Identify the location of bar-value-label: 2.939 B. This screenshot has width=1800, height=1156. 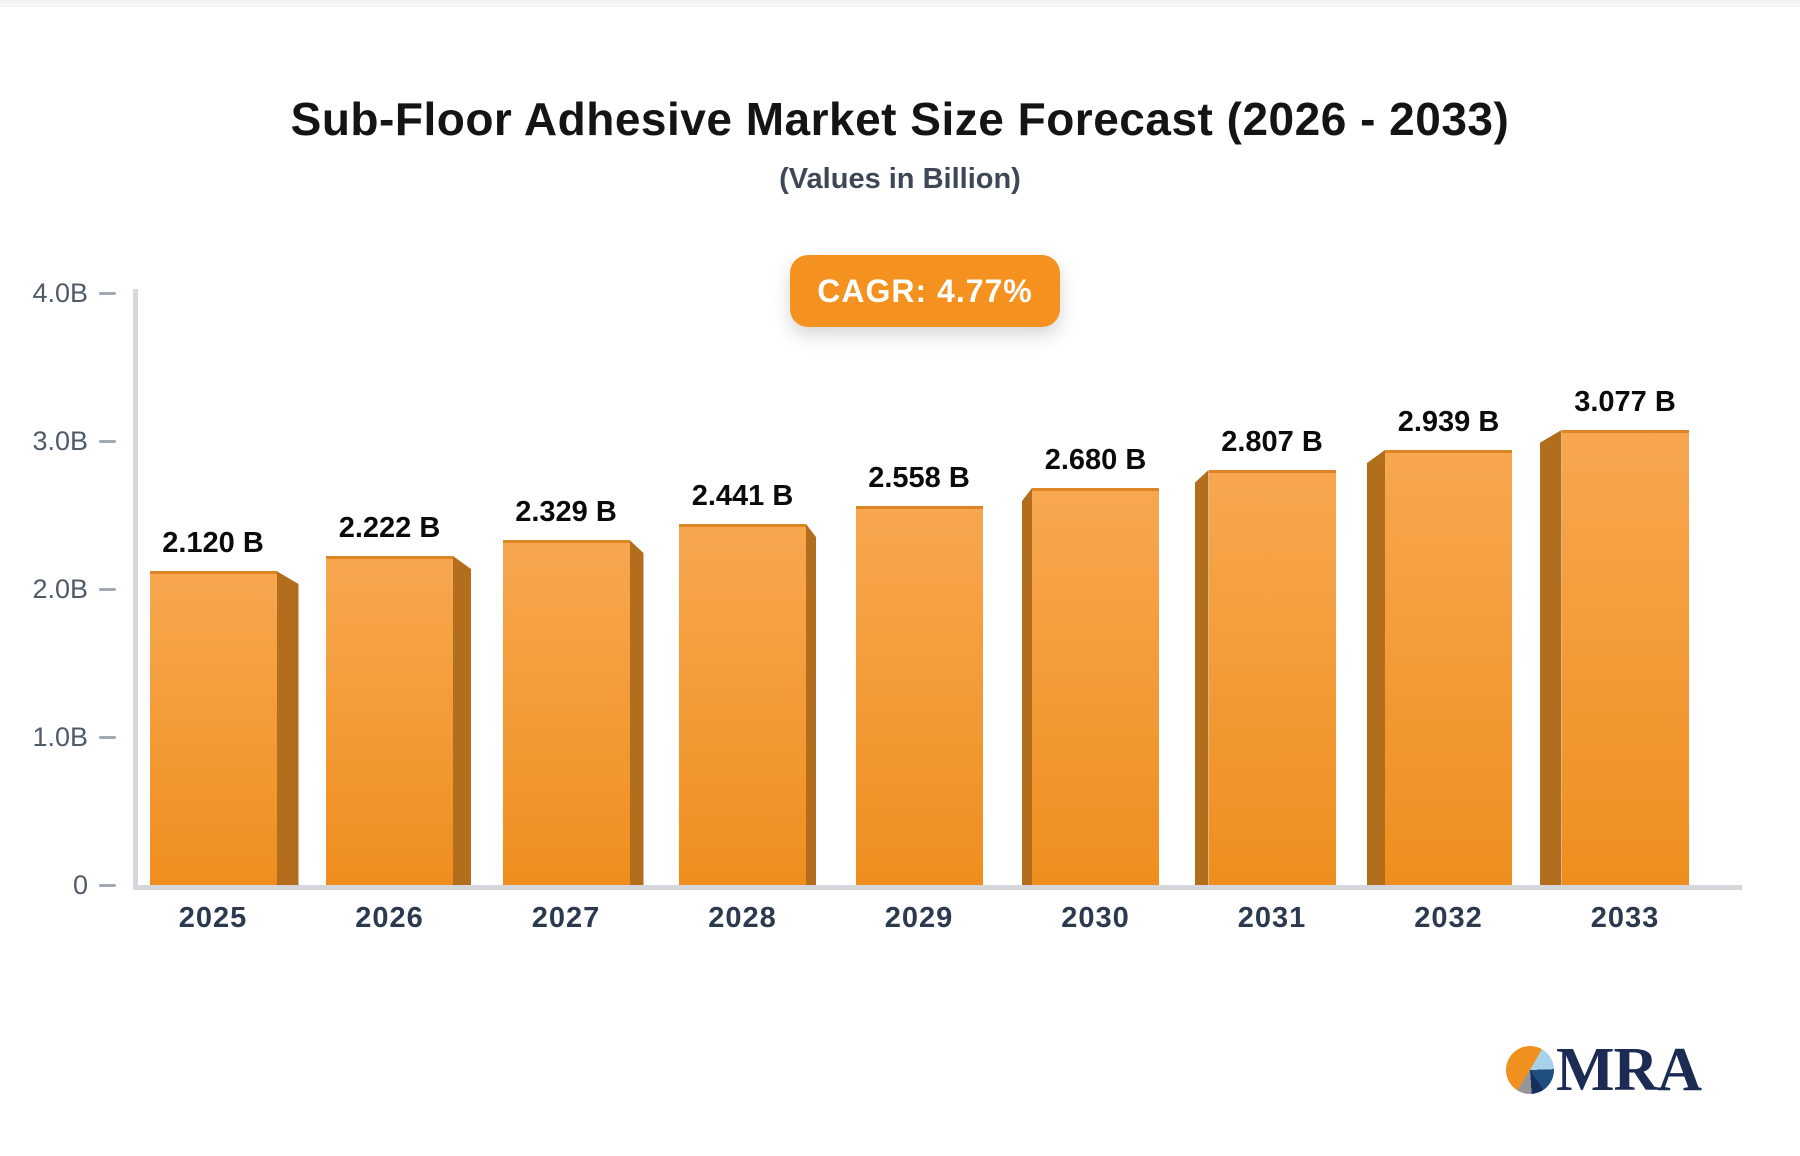
(1448, 422).